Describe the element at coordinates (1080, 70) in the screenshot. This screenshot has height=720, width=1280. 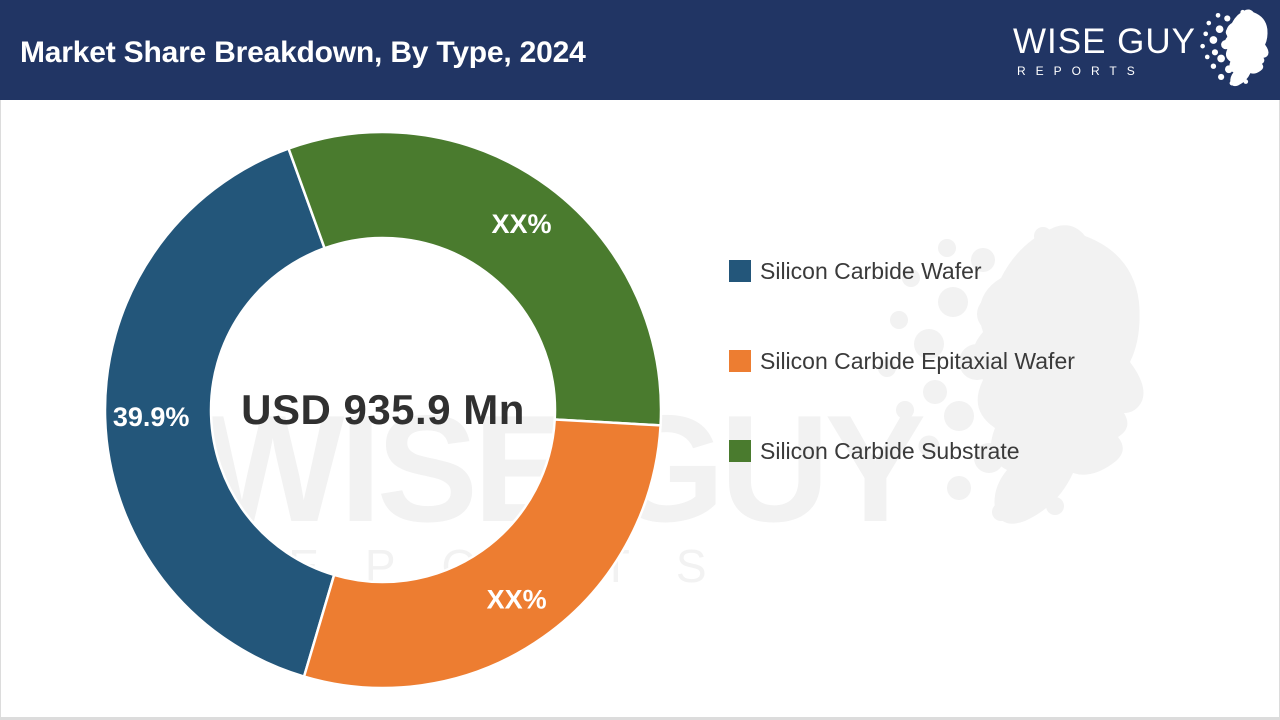
I see `logo-subtitle: REPORTS` at that location.